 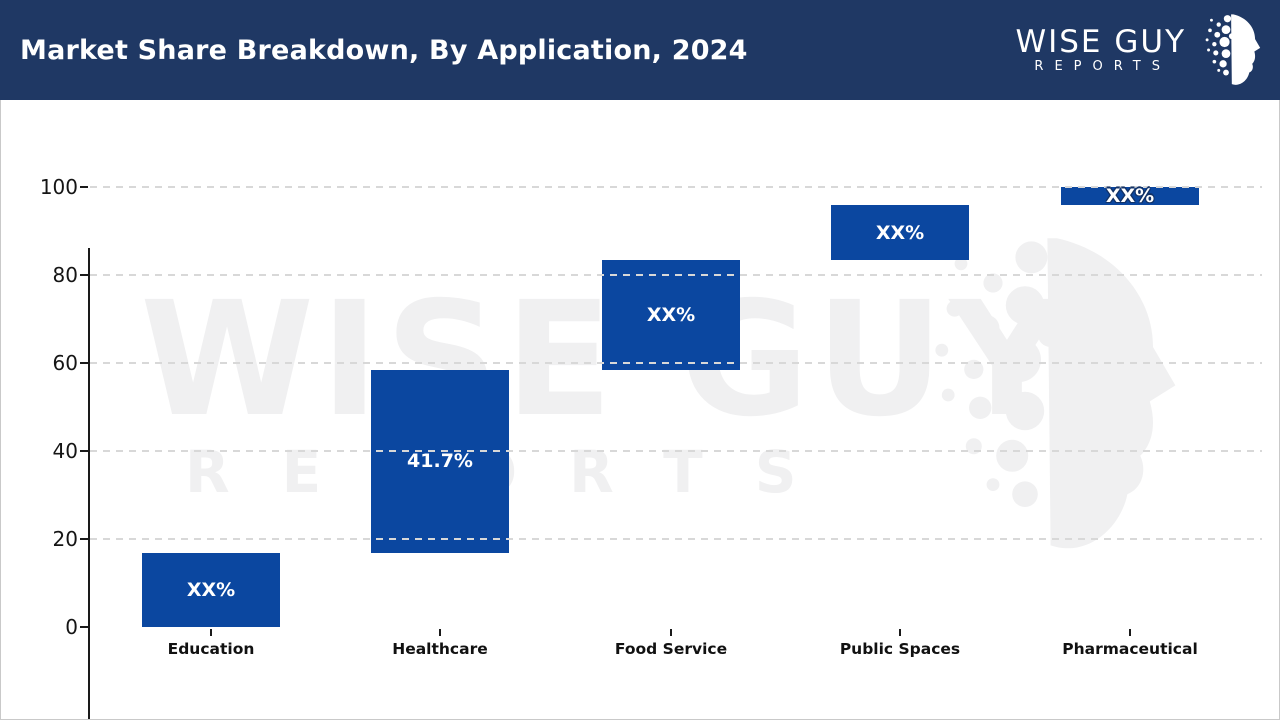 I want to click on bar-label-4: XX%, so click(x=900, y=232).